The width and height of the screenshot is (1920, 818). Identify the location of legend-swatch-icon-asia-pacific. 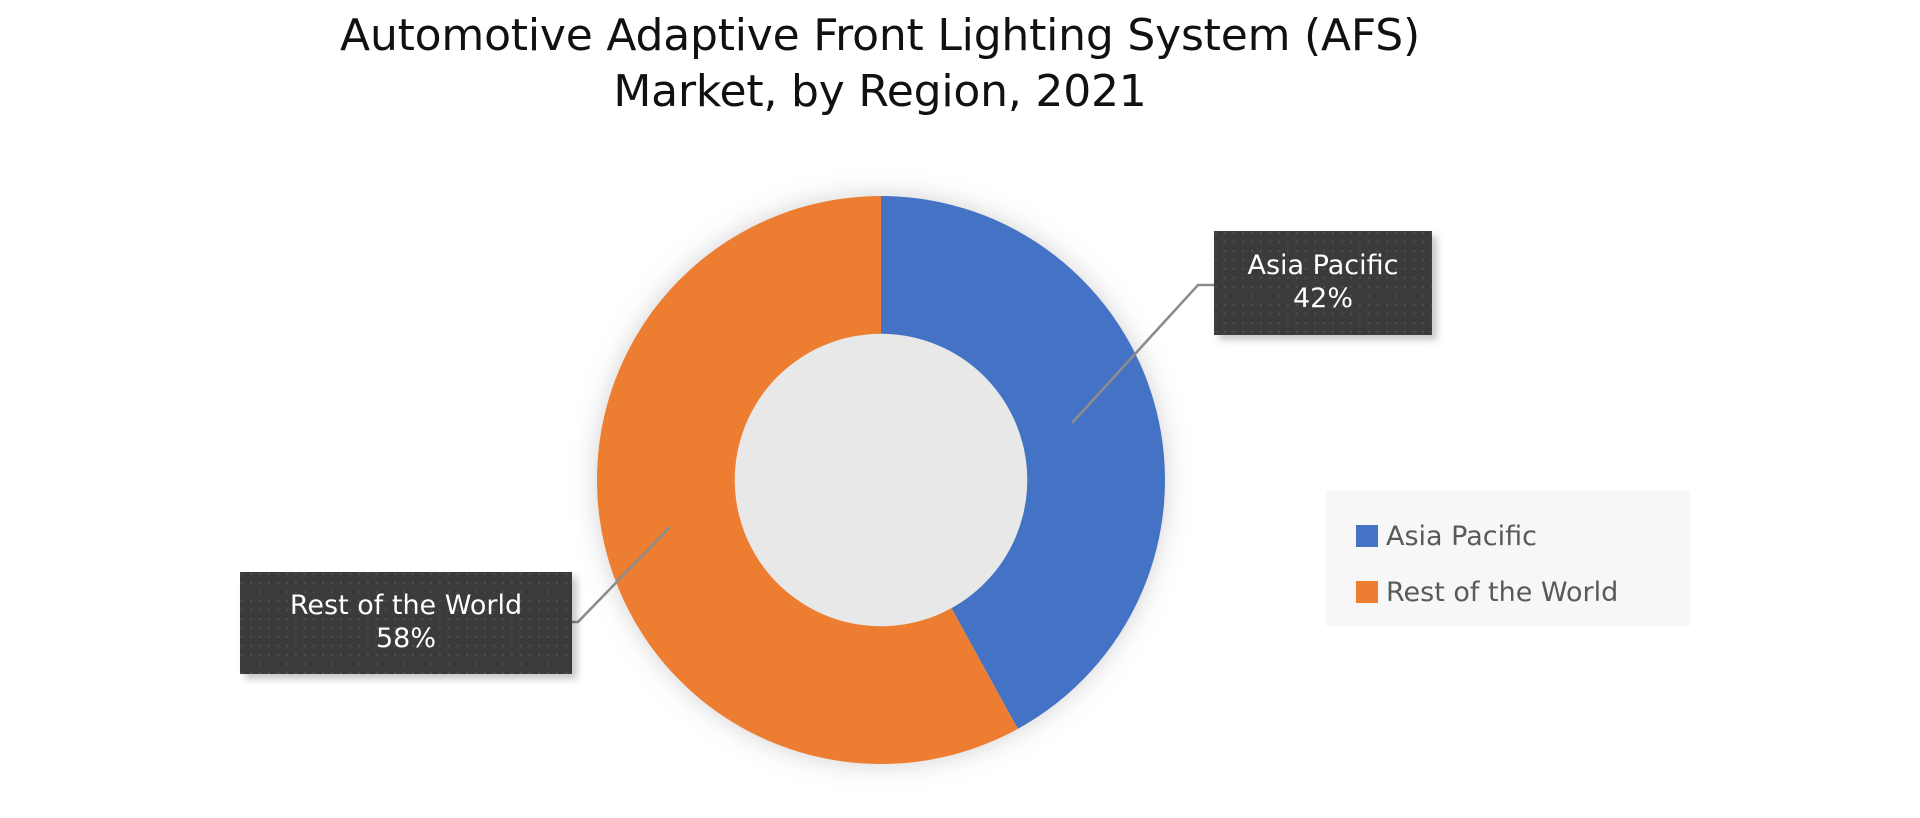
(1367, 536).